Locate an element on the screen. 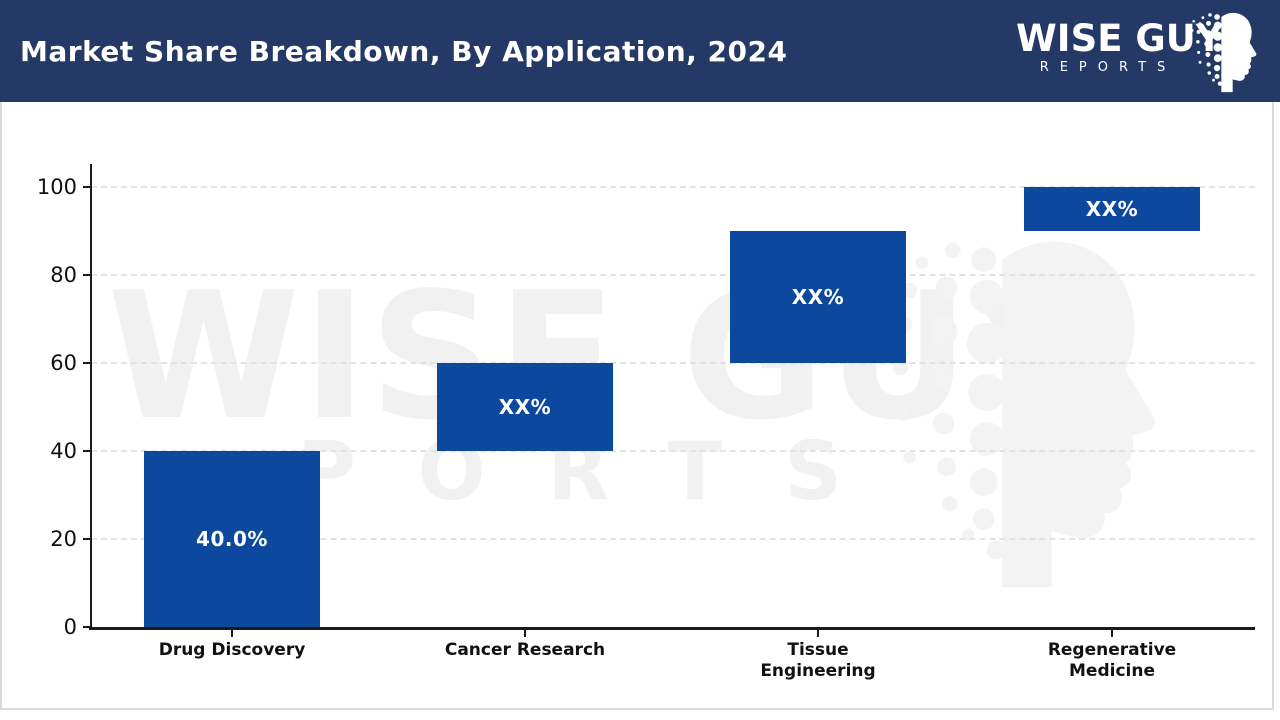 This screenshot has width=1280, height=720. bar-cancer-research: XX% is located at coordinates (525, 407).